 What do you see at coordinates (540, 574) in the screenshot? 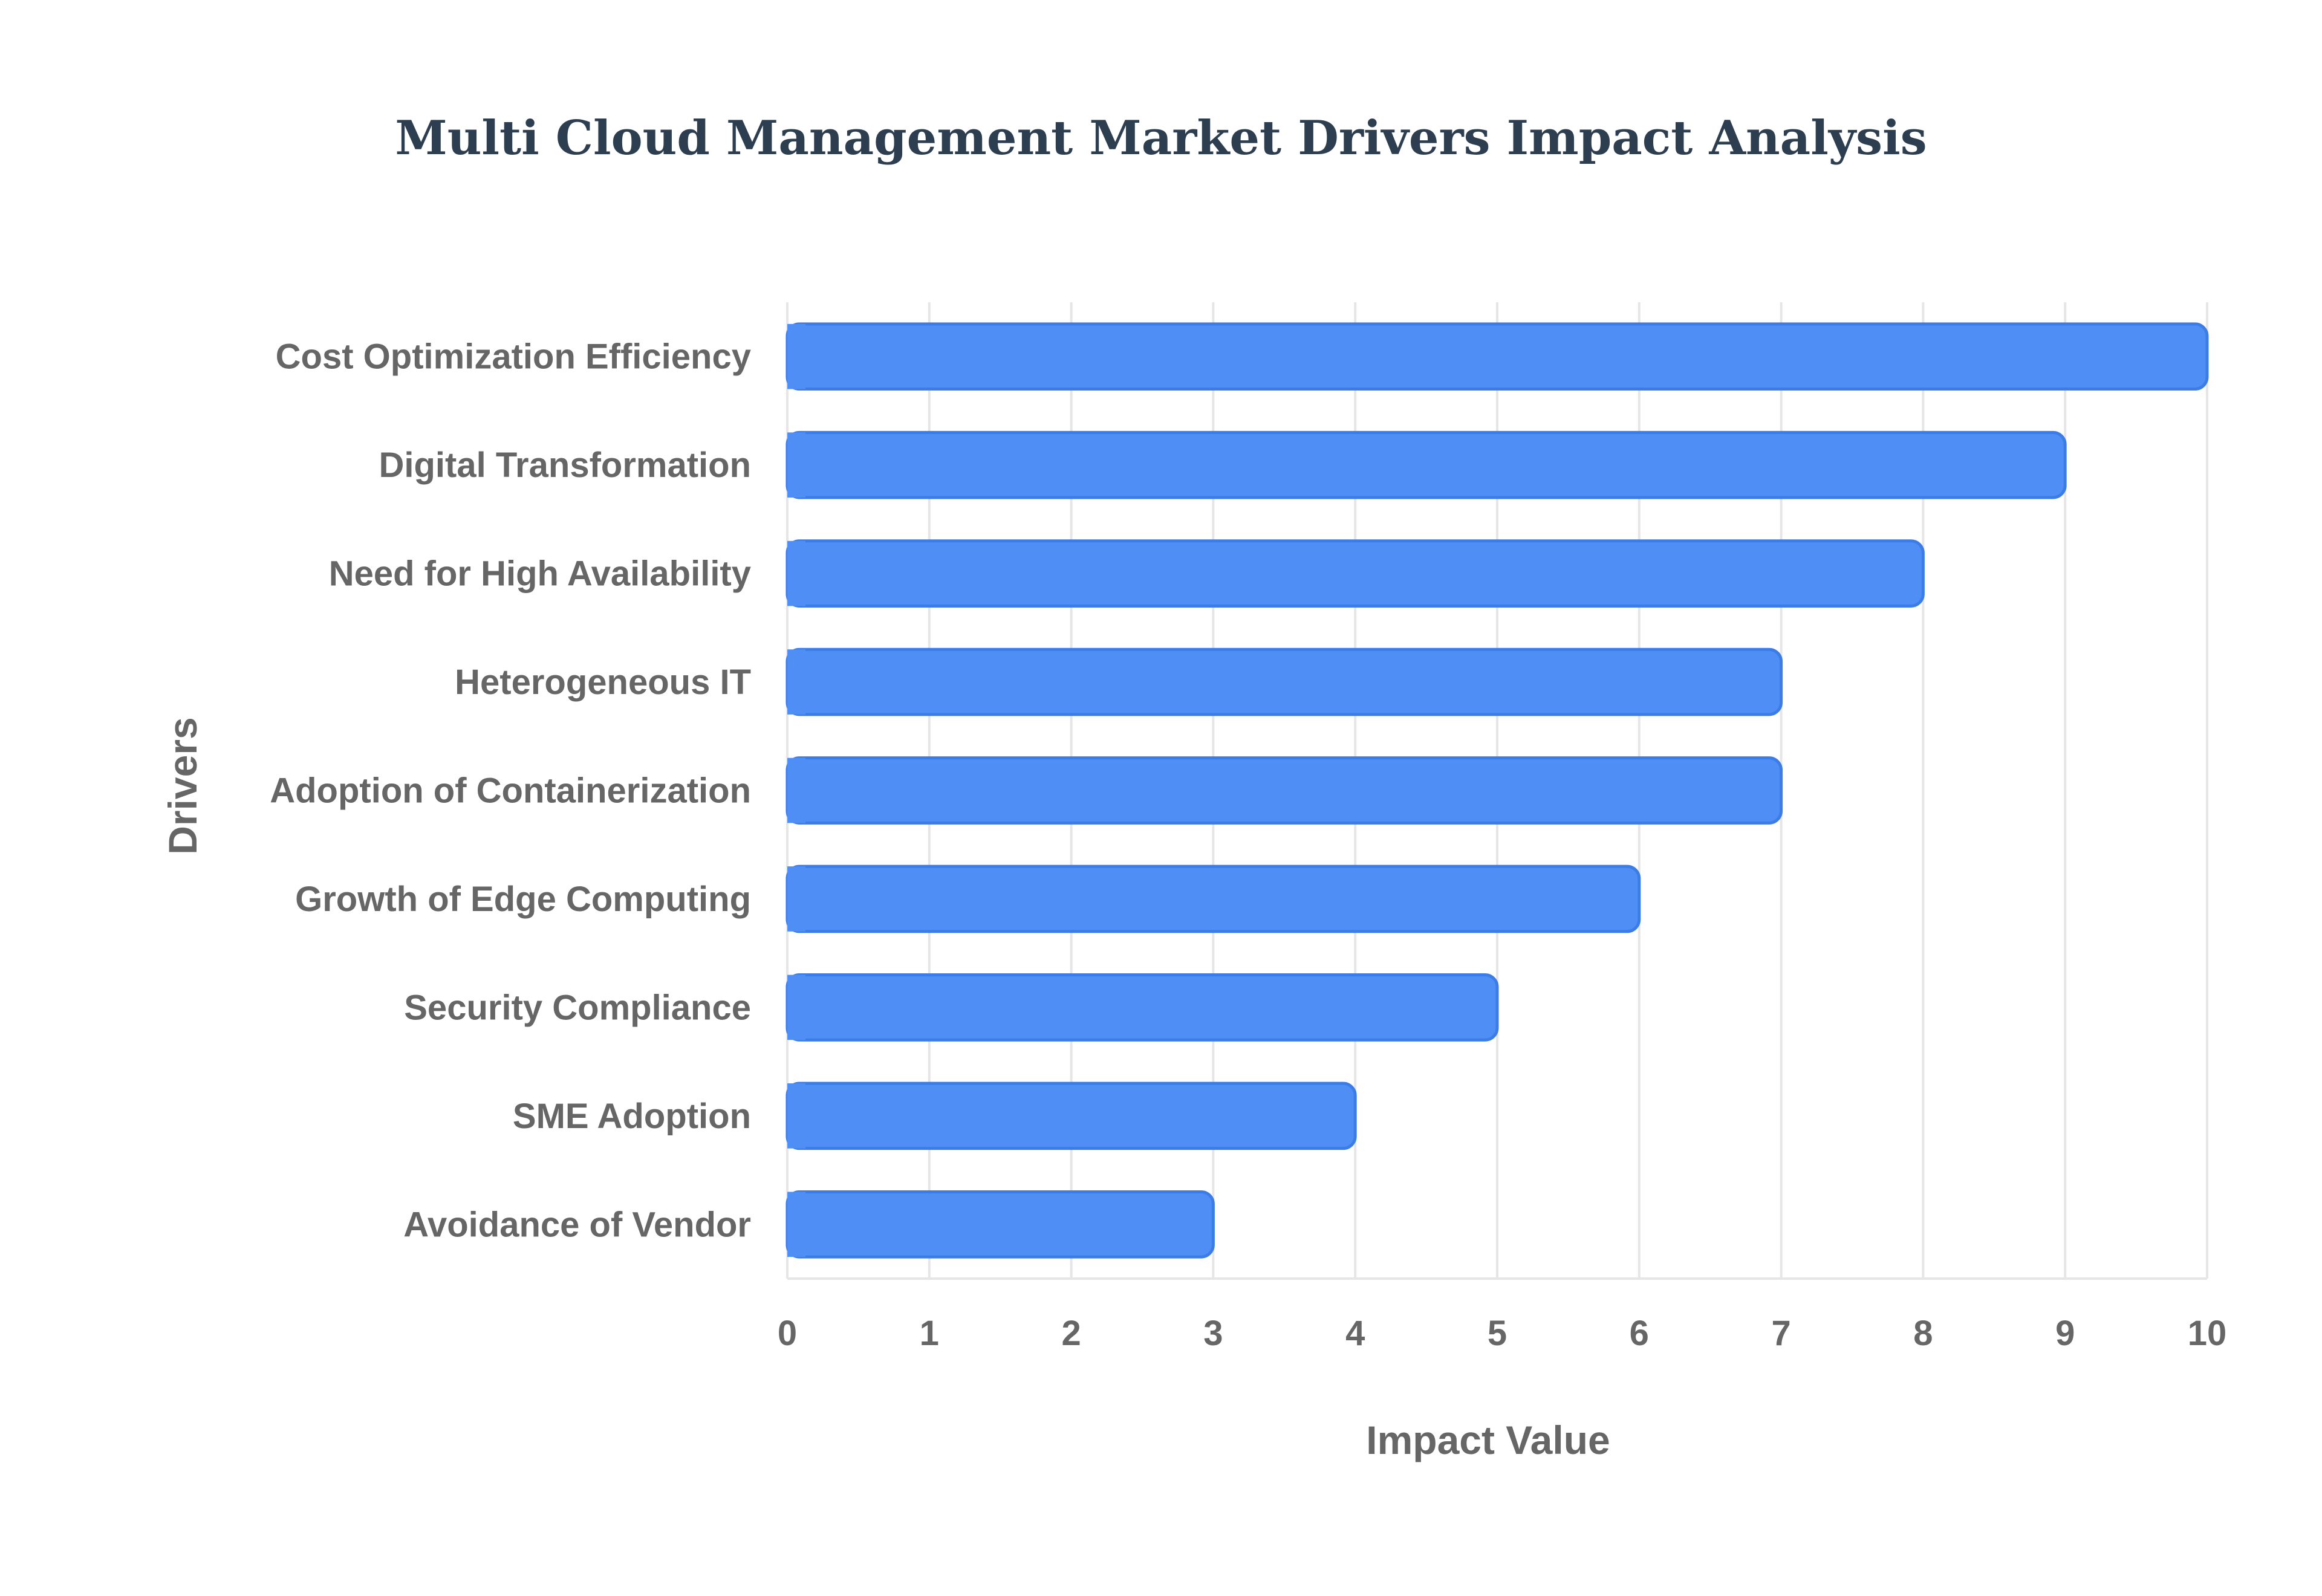
I see `category-label: Need for High Availability` at bounding box center [540, 574].